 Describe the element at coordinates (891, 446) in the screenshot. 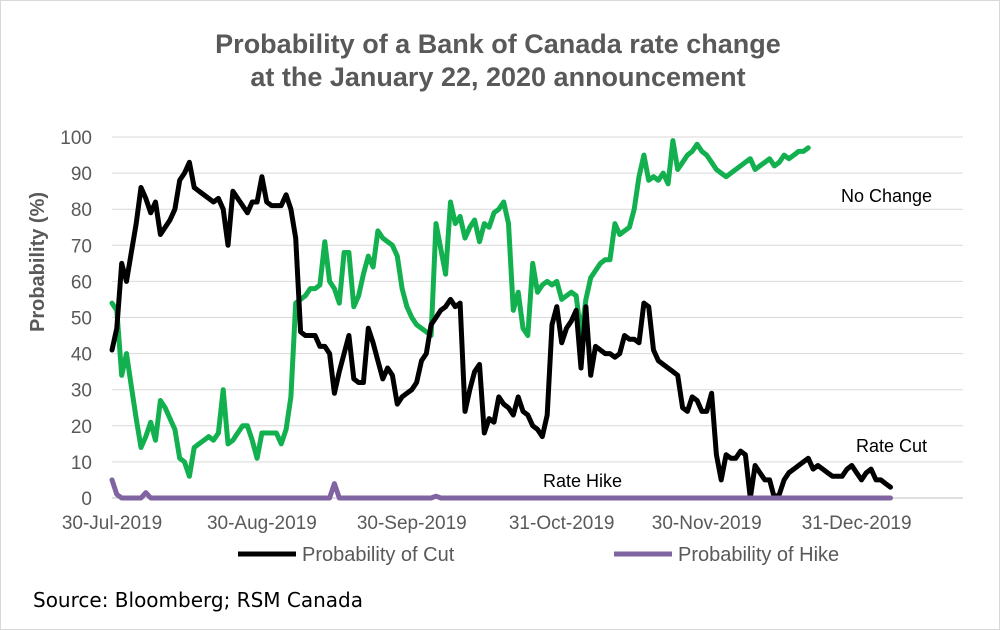

I see `annotation-rate-cut: Rate Cut` at that location.